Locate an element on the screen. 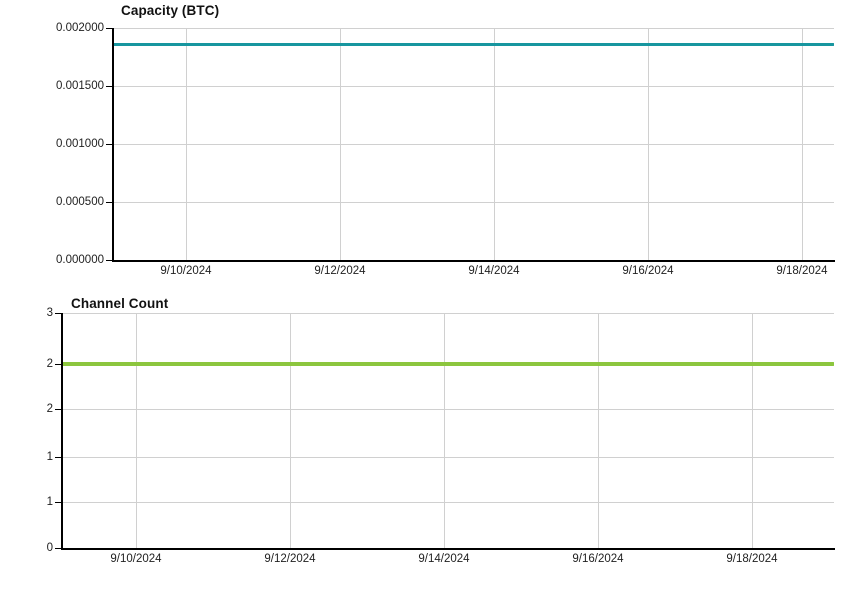 The image size is (860, 600). channel-chart-title: Channel Count is located at coordinates (120, 303).